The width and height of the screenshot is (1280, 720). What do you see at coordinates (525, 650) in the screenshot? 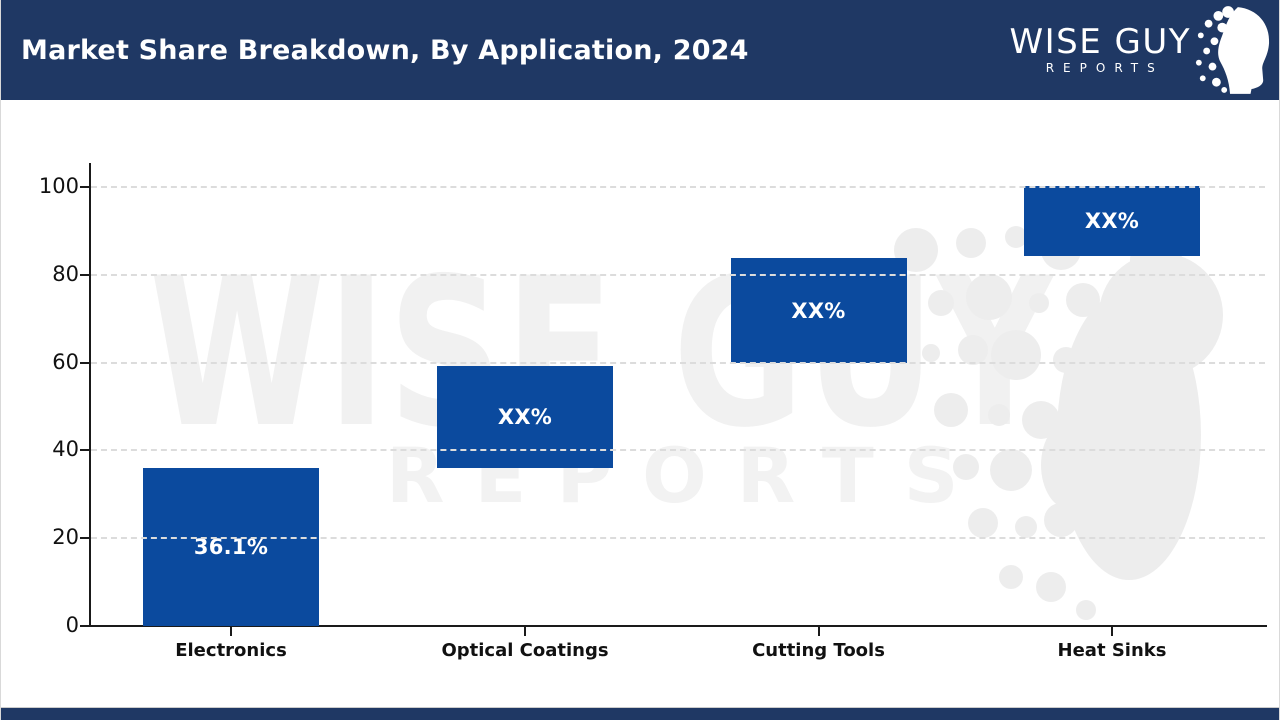
I see `x-axis-category-label: Optical Coatings` at bounding box center [525, 650].